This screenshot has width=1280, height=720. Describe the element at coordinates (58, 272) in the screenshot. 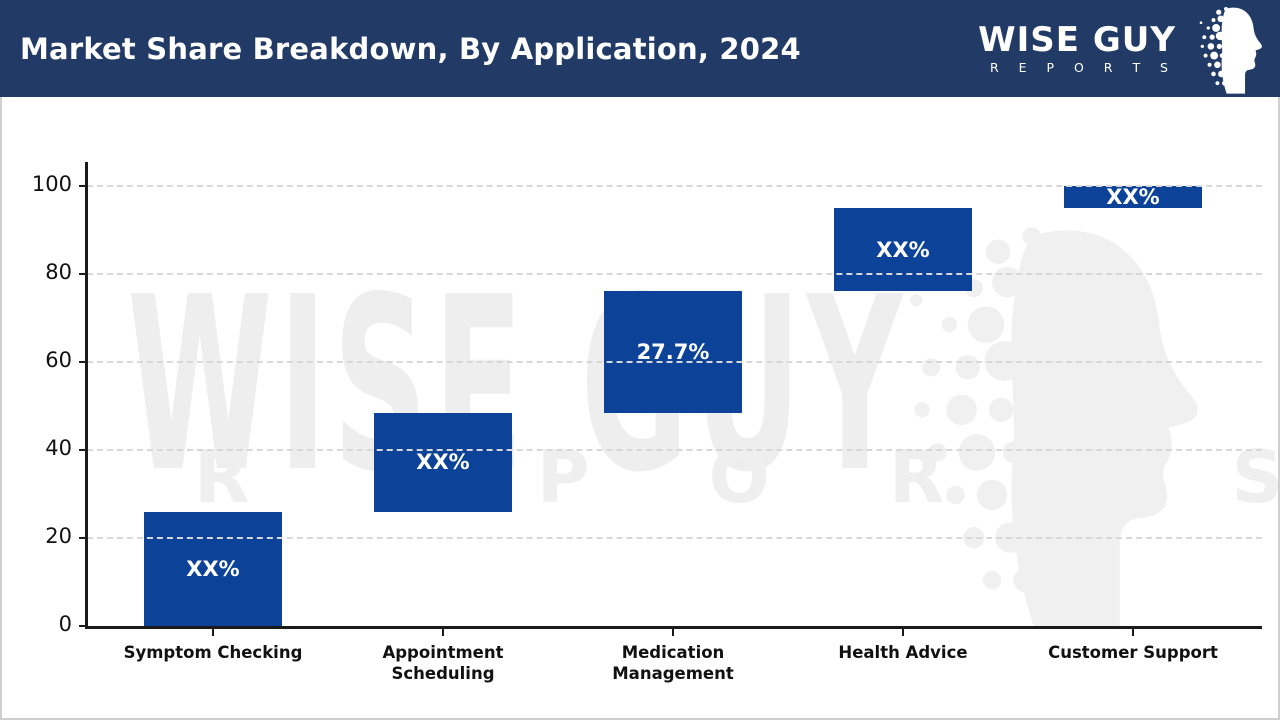

I see `y-tick-label: 80` at that location.